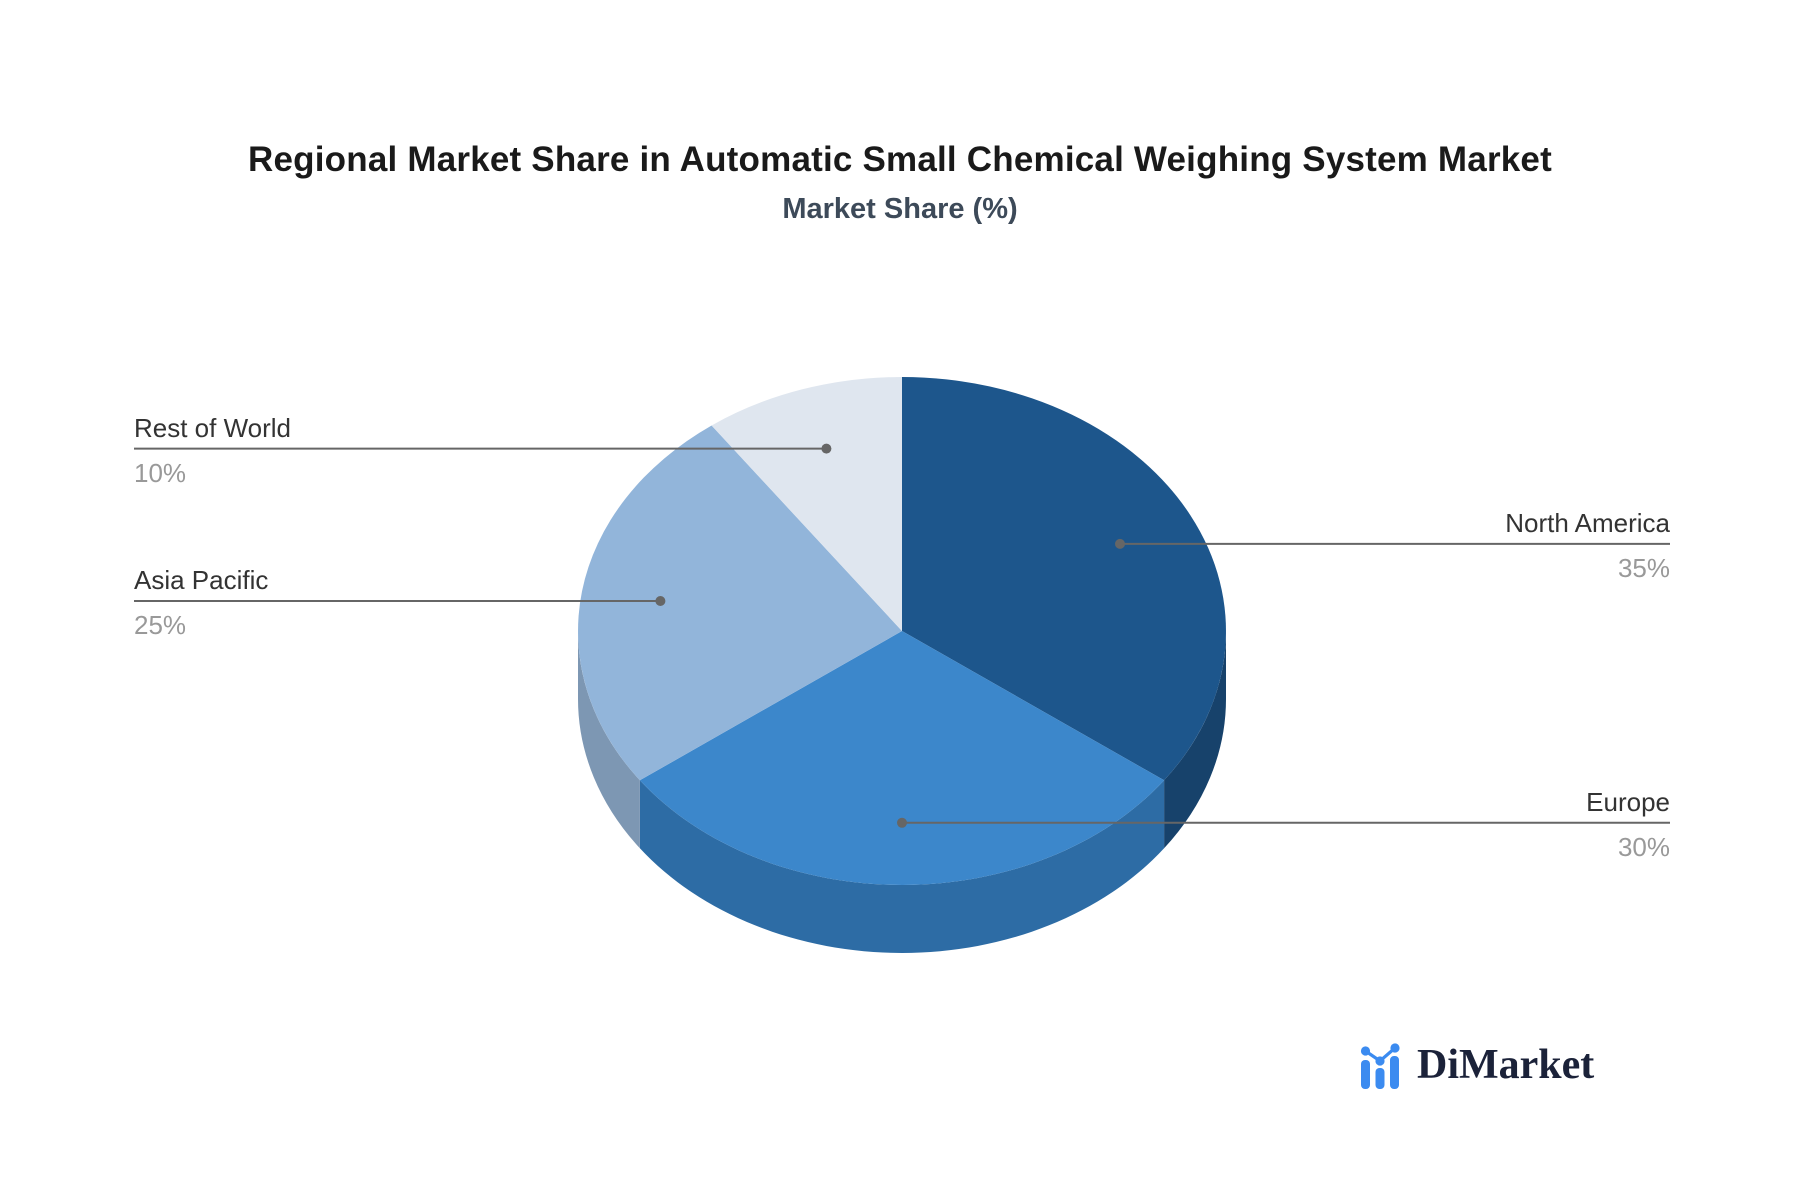 Image resolution: width=1800 pixels, height=1196 pixels. Describe the element at coordinates (160, 625) in the screenshot. I see `slice-percentage: 25%` at that location.